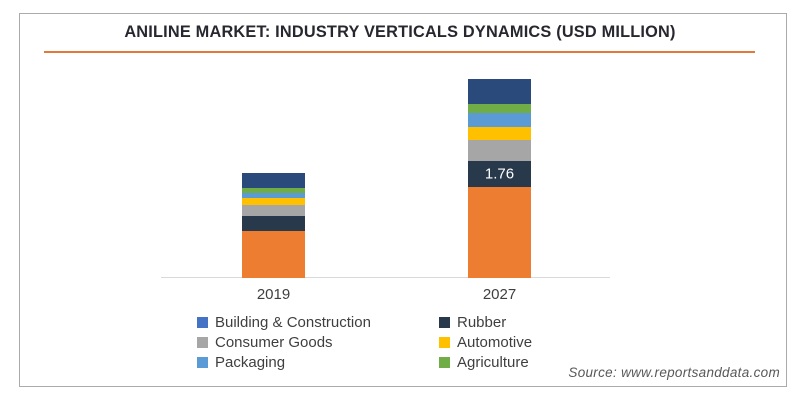  Describe the element at coordinates (399, 52) in the screenshot. I see `title-underline` at that location.